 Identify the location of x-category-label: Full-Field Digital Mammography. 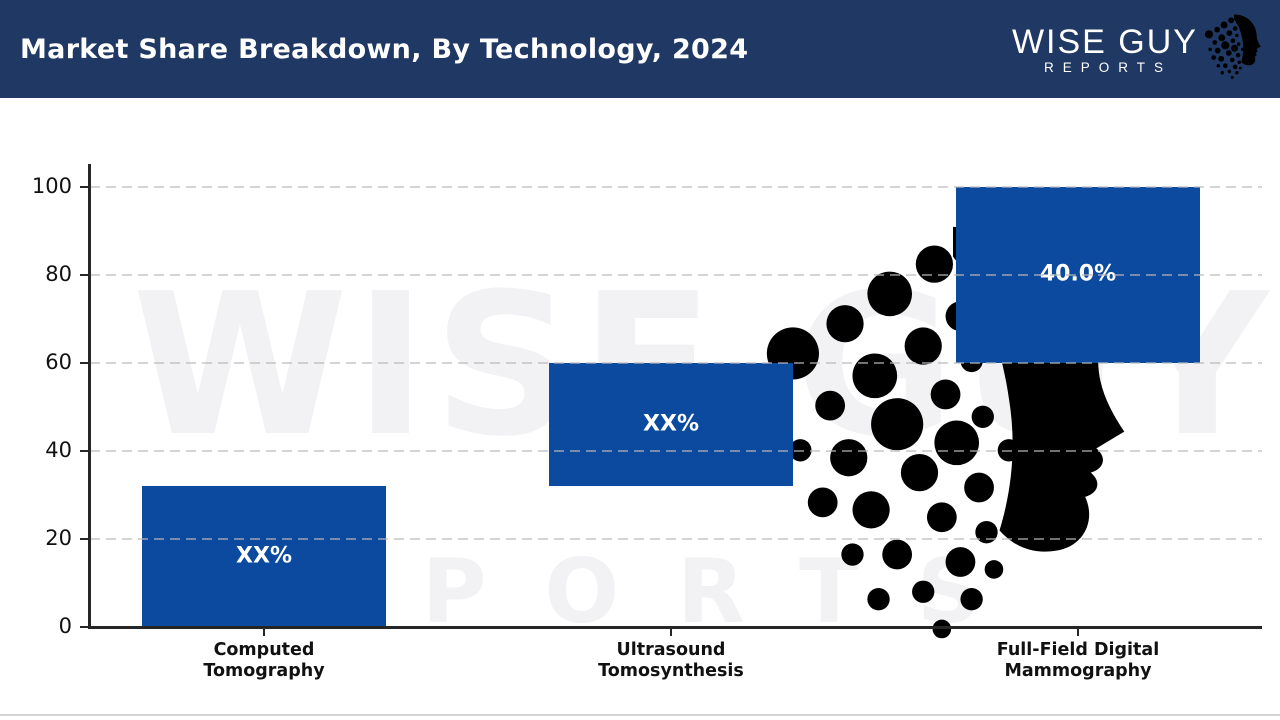
(1078, 661).